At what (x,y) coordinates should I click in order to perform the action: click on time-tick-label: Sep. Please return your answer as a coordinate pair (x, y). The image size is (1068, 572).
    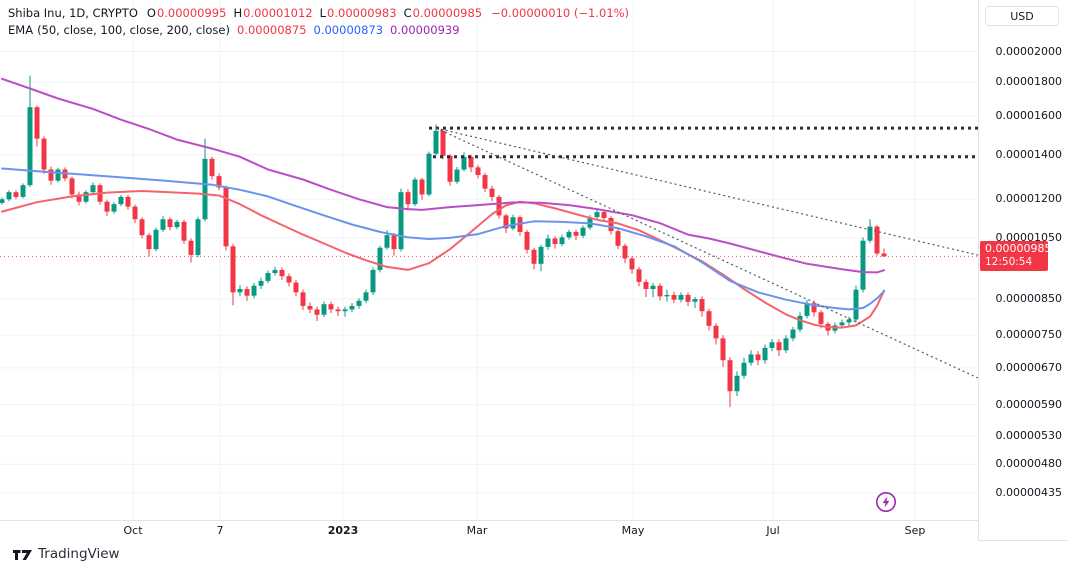
    Looking at the image, I should click on (915, 530).